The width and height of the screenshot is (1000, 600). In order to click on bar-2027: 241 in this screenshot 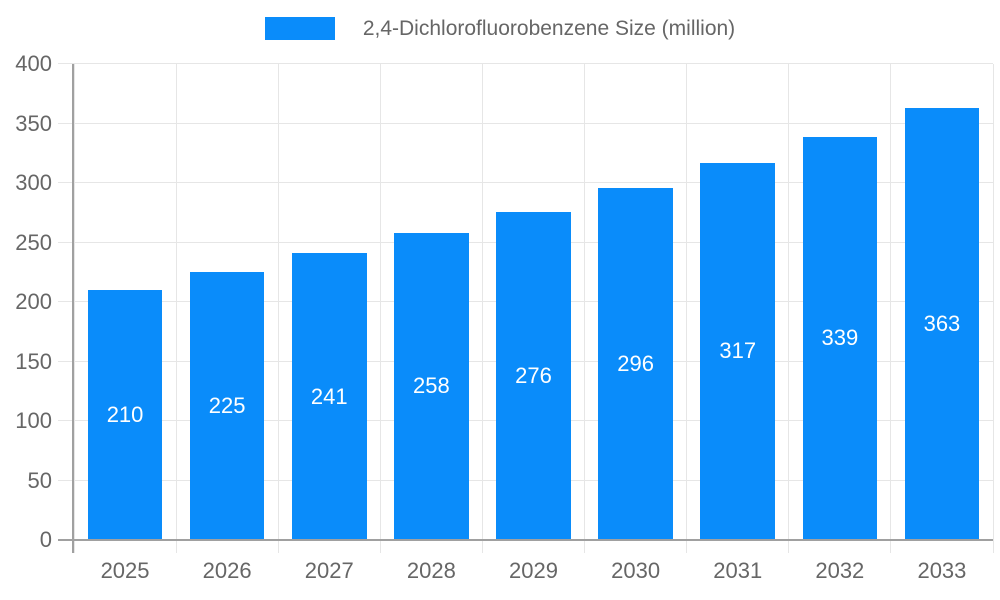, I will do `click(329, 396)`.